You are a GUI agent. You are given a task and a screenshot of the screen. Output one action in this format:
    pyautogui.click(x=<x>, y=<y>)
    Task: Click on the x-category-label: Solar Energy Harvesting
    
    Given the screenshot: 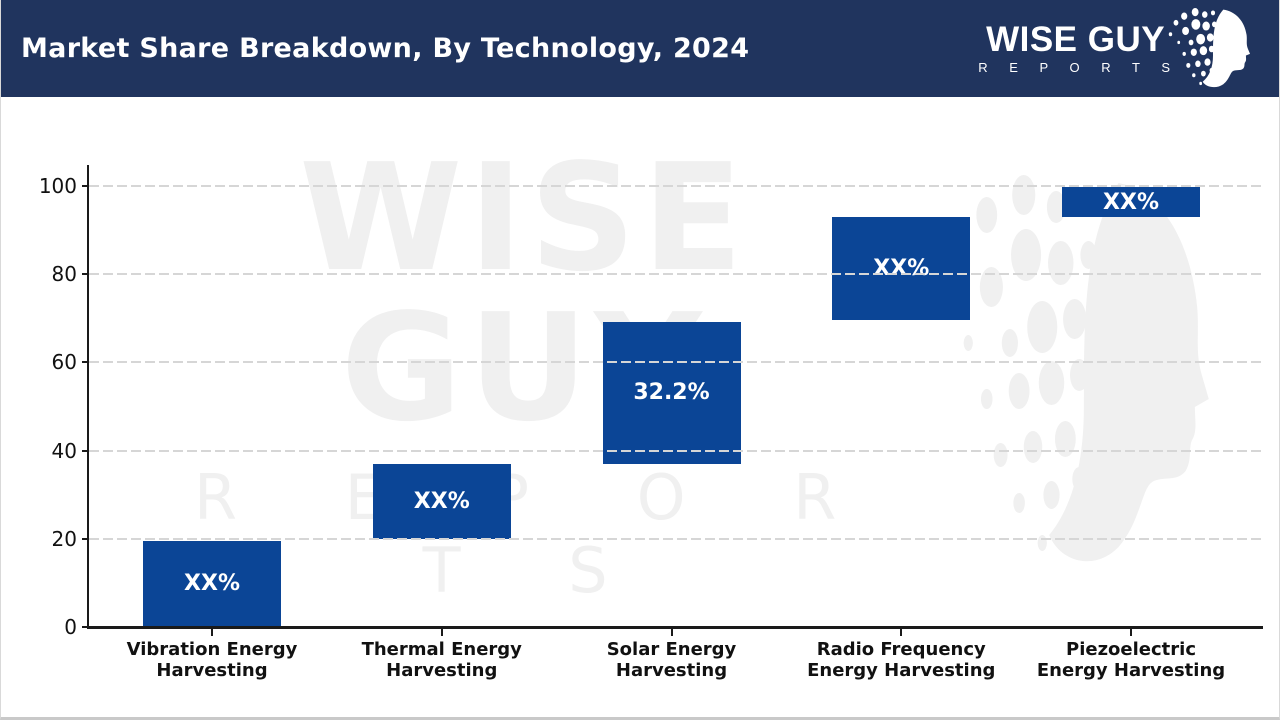 What is the action you would take?
    pyautogui.click(x=671, y=660)
    